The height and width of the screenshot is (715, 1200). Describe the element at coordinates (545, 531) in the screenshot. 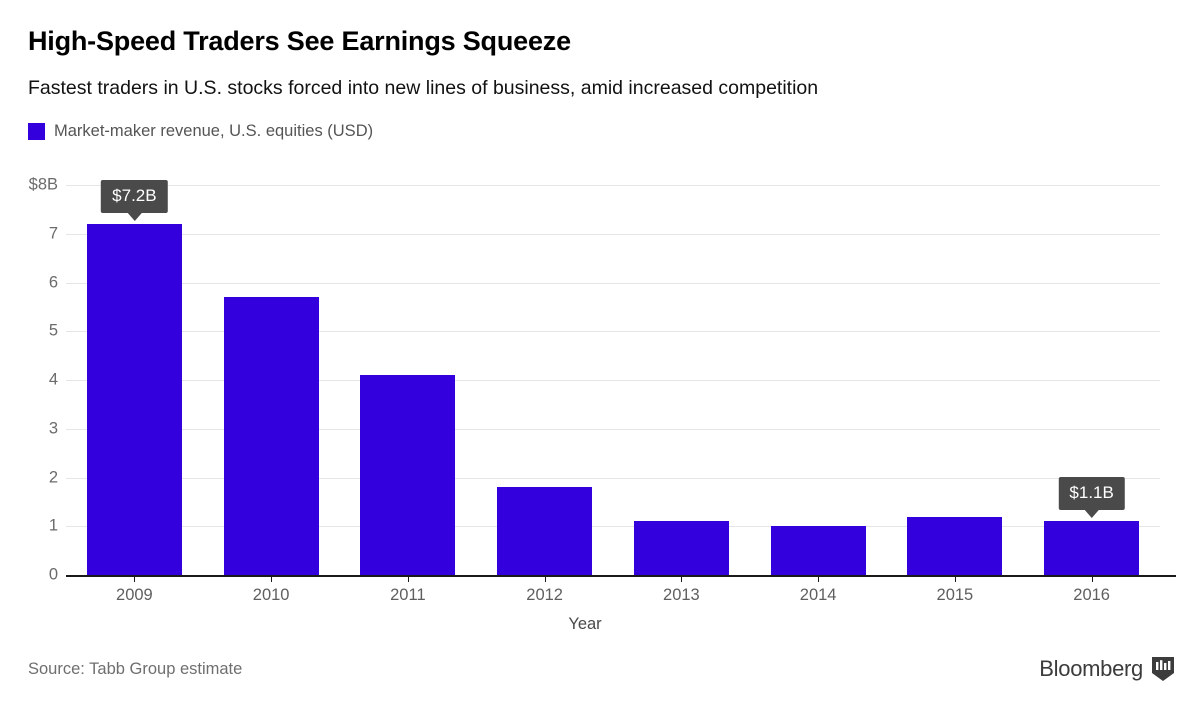

I see `bar-2012` at that location.